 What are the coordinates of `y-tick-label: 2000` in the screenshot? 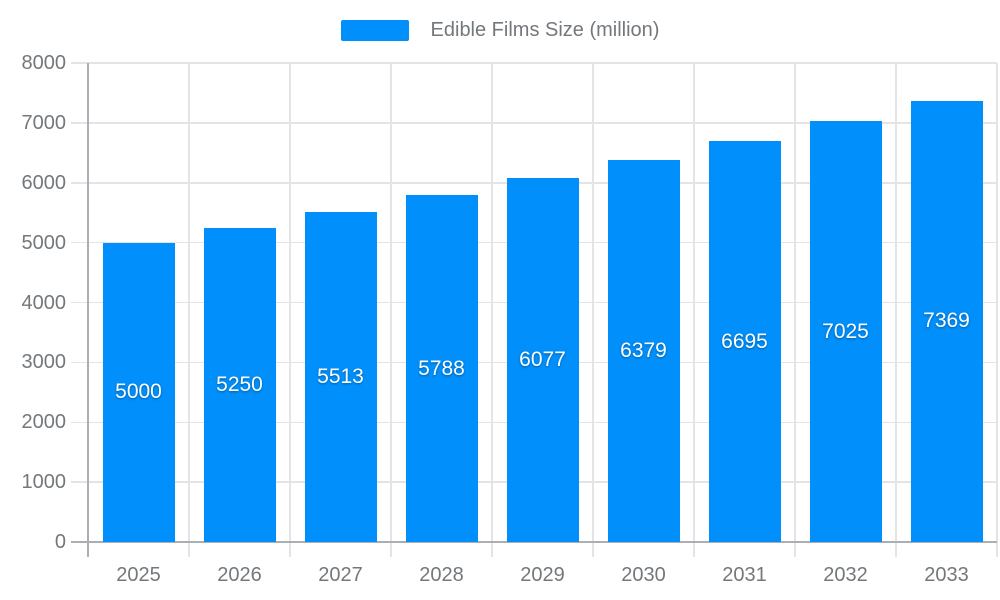 It's located at (44, 422).